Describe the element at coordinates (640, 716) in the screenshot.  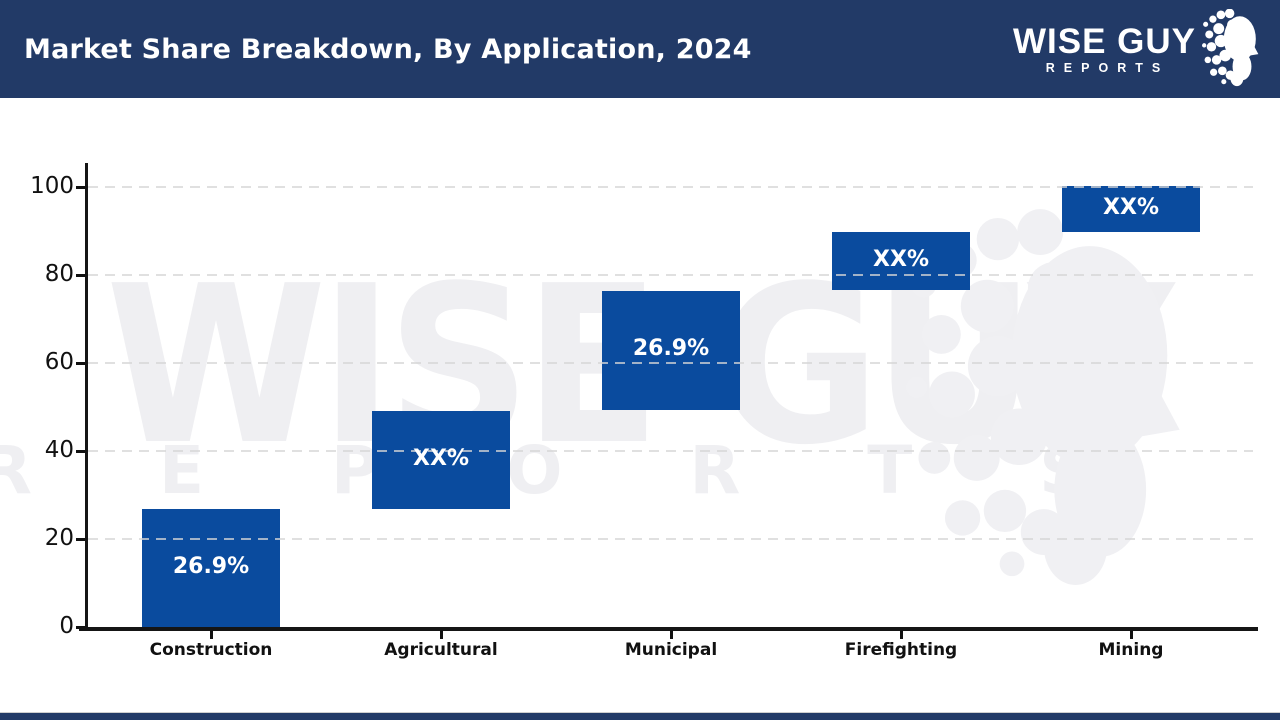
I see `footer-bar` at that location.